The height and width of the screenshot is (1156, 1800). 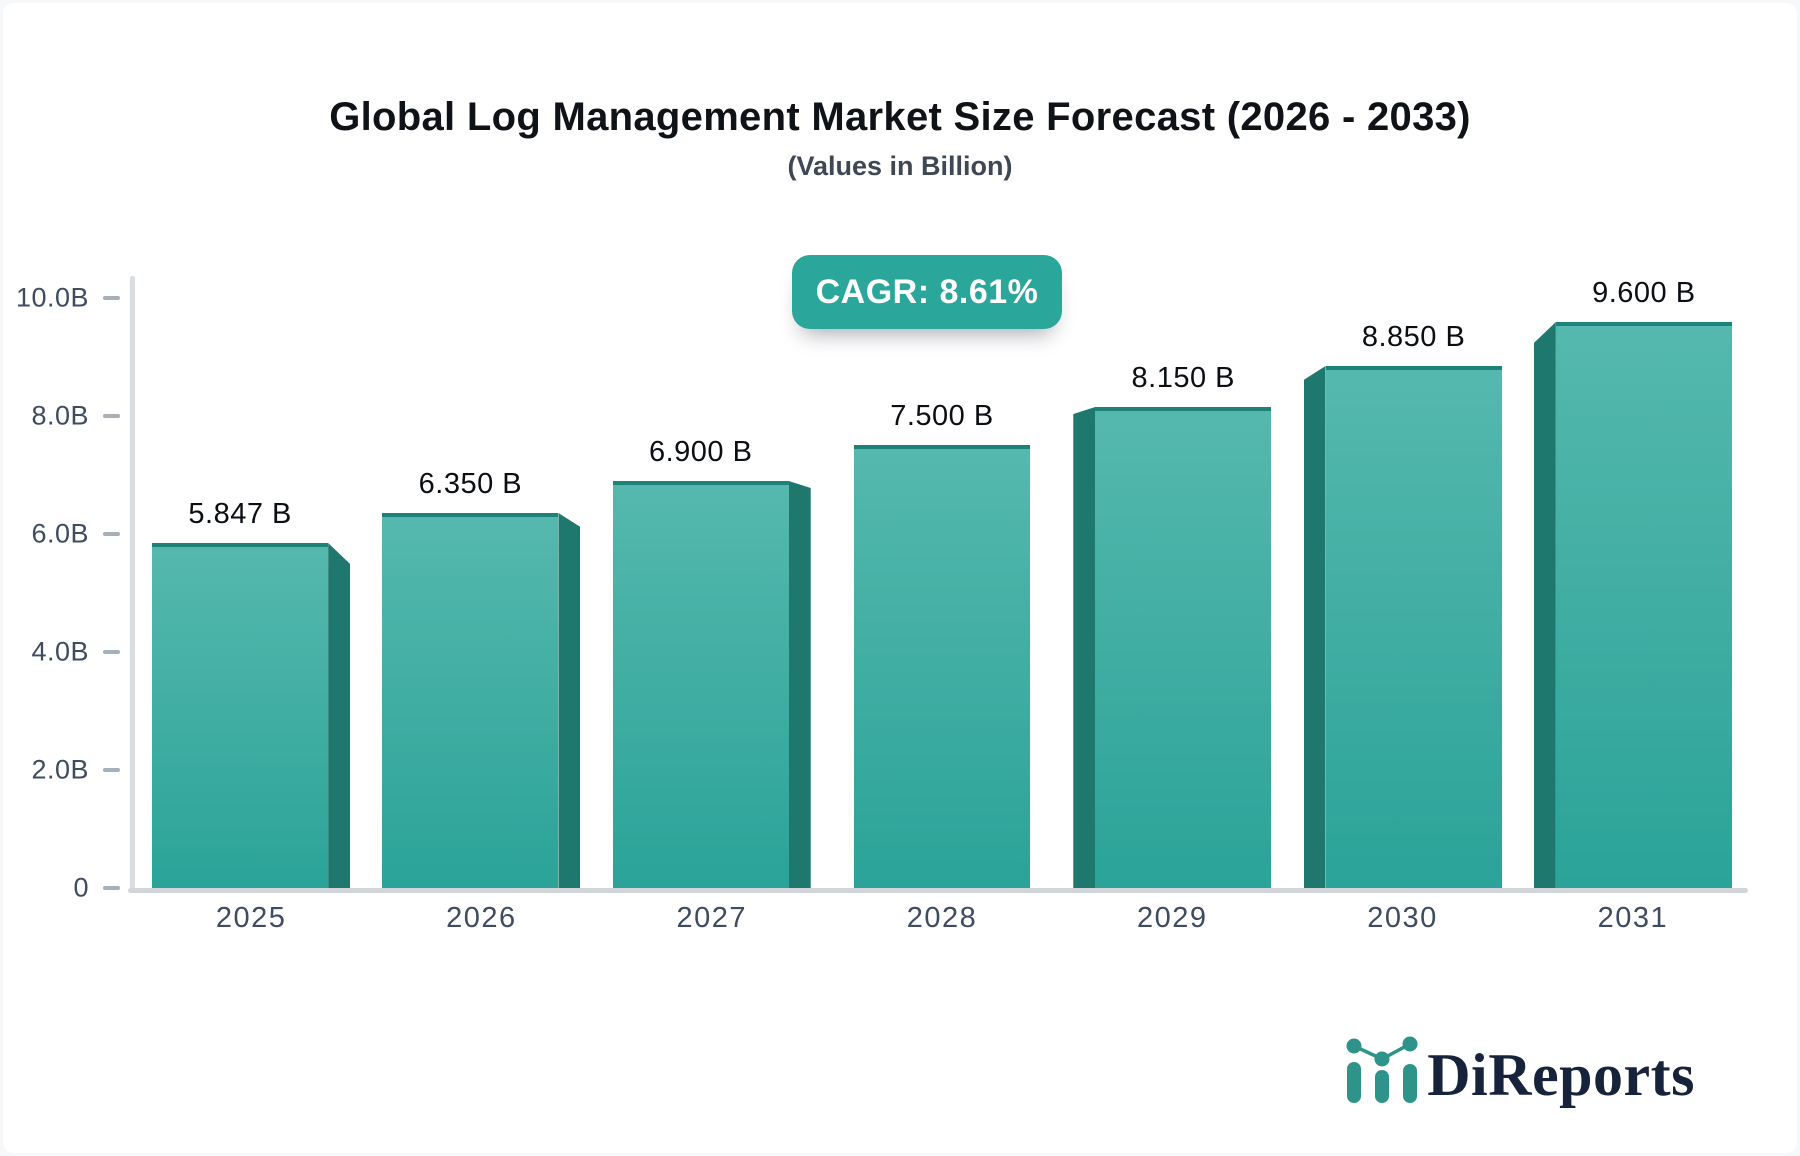 I want to click on bar-group: 6.900 B, so click(x=712, y=593).